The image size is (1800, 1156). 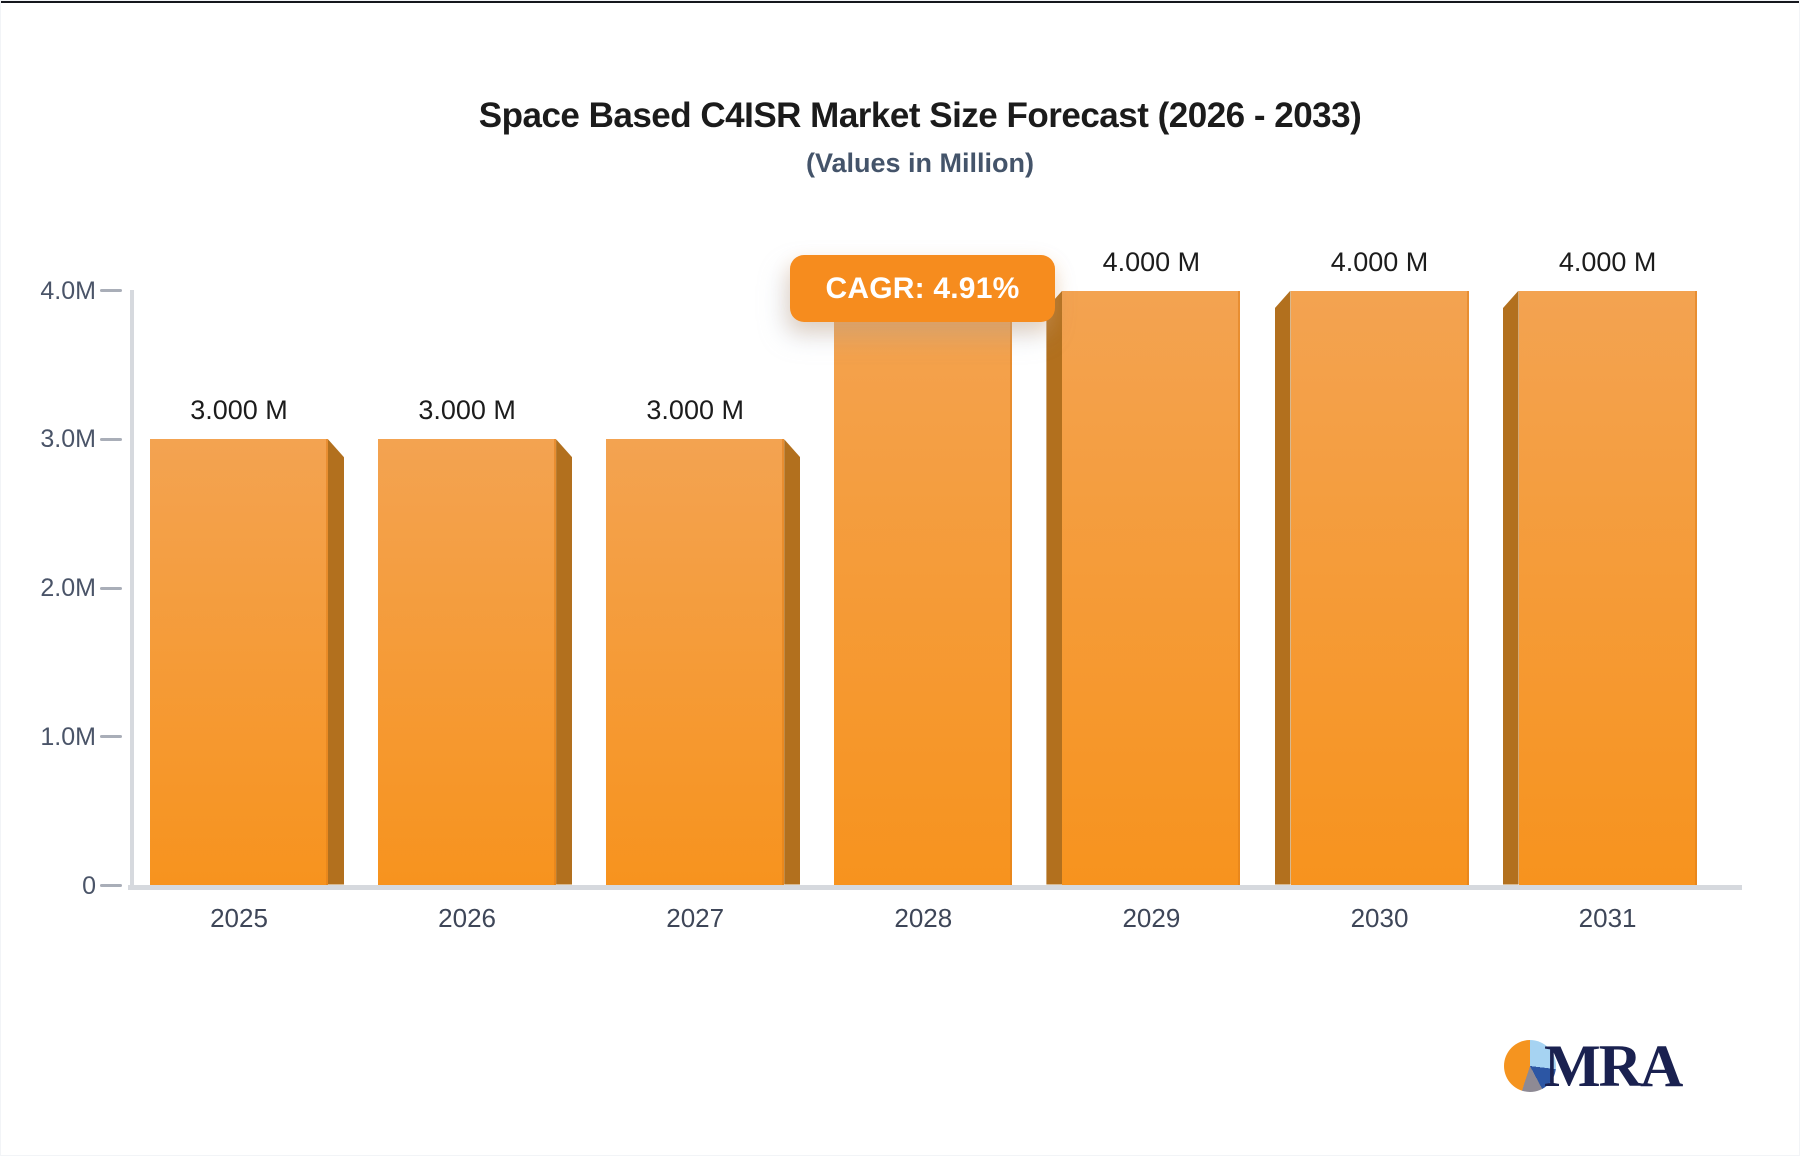 What do you see at coordinates (900, 1) in the screenshot?
I see `window-top-border` at bounding box center [900, 1].